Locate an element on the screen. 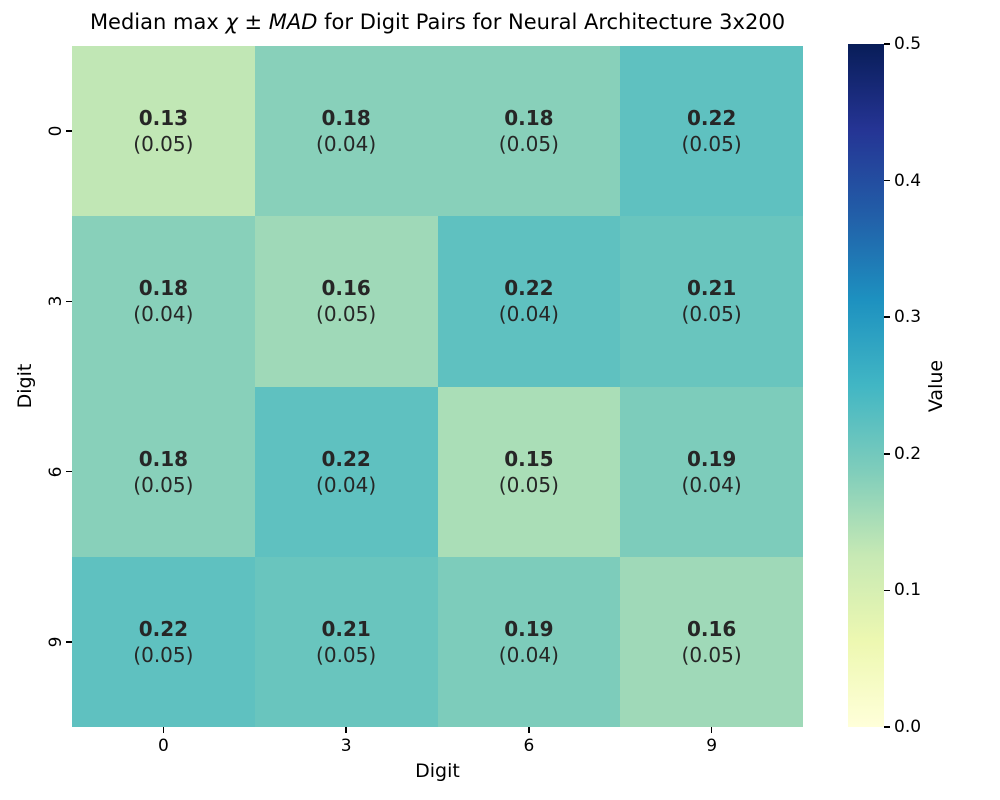 This screenshot has width=1000, height=800. y-tick-label: 6 is located at coordinates (56, 472).